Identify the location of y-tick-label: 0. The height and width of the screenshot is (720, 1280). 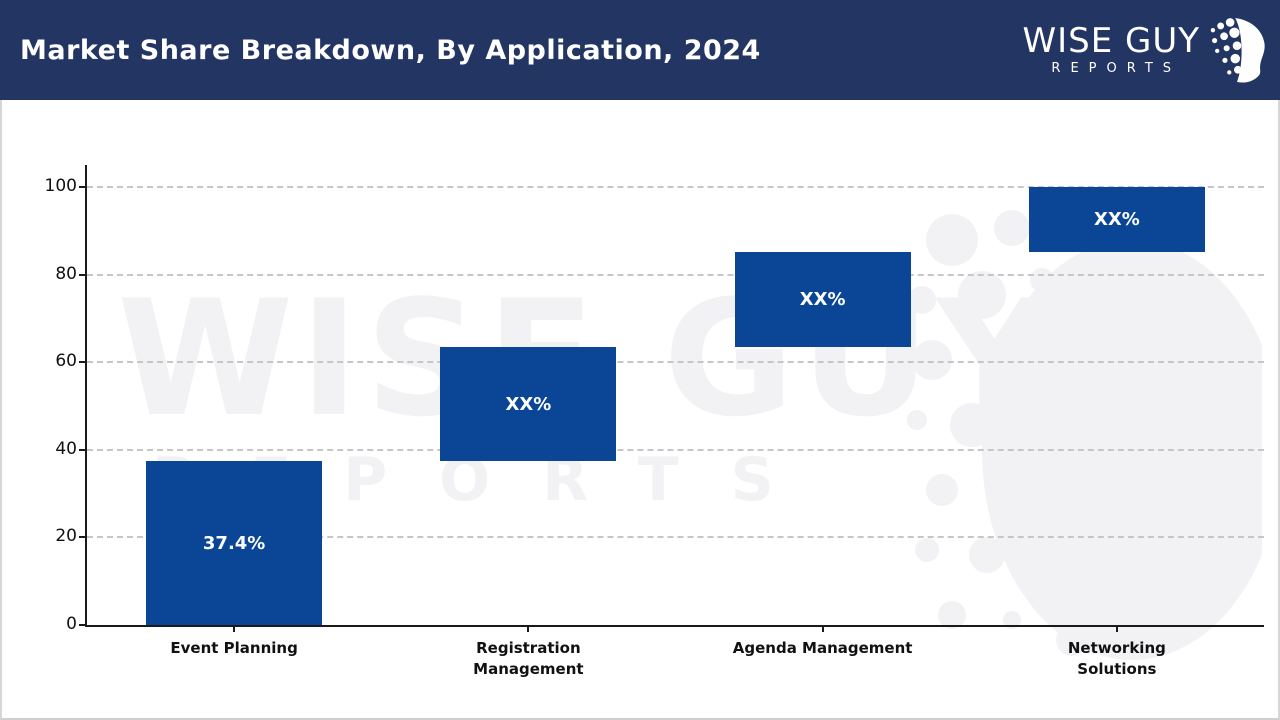
(71, 624).